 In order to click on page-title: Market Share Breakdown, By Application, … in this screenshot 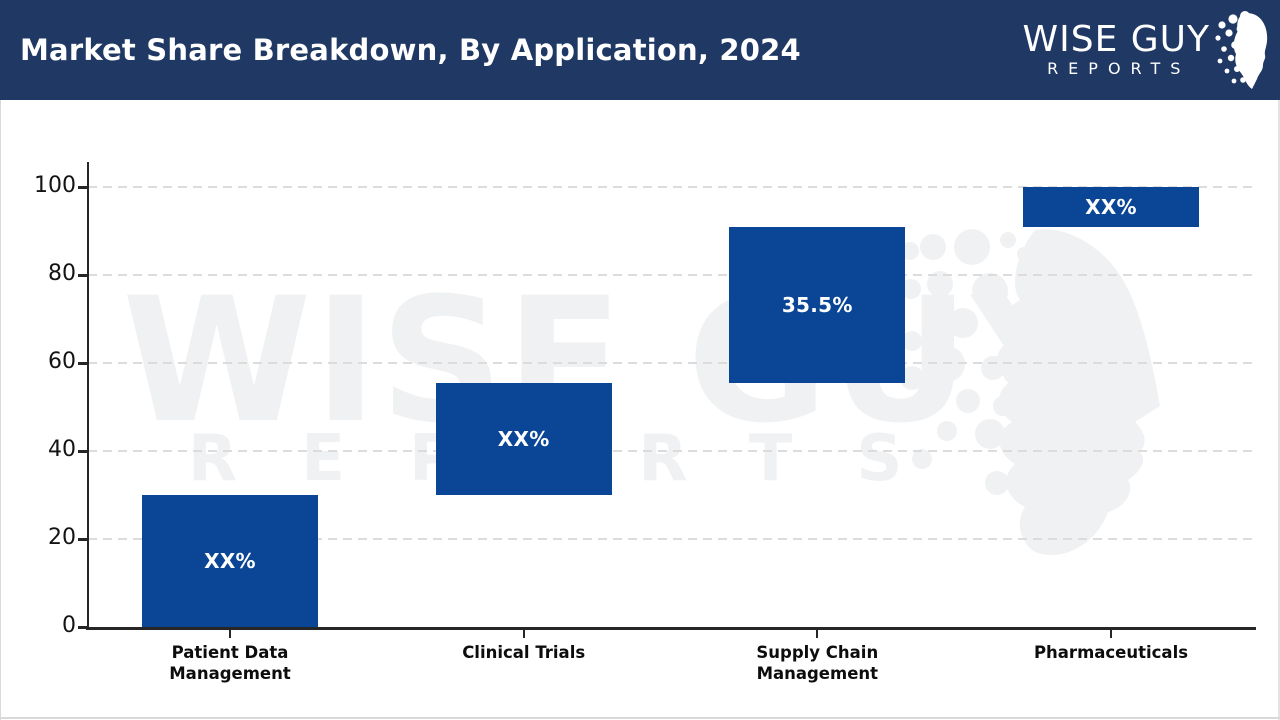, I will do `click(410, 50)`.